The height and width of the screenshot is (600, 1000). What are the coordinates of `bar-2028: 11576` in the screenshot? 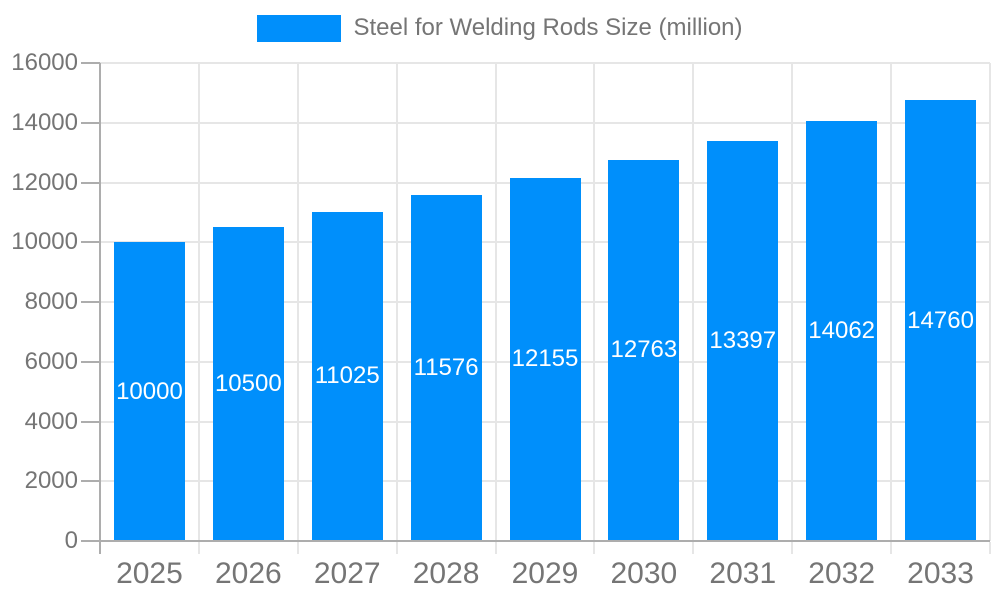 It's located at (446, 368).